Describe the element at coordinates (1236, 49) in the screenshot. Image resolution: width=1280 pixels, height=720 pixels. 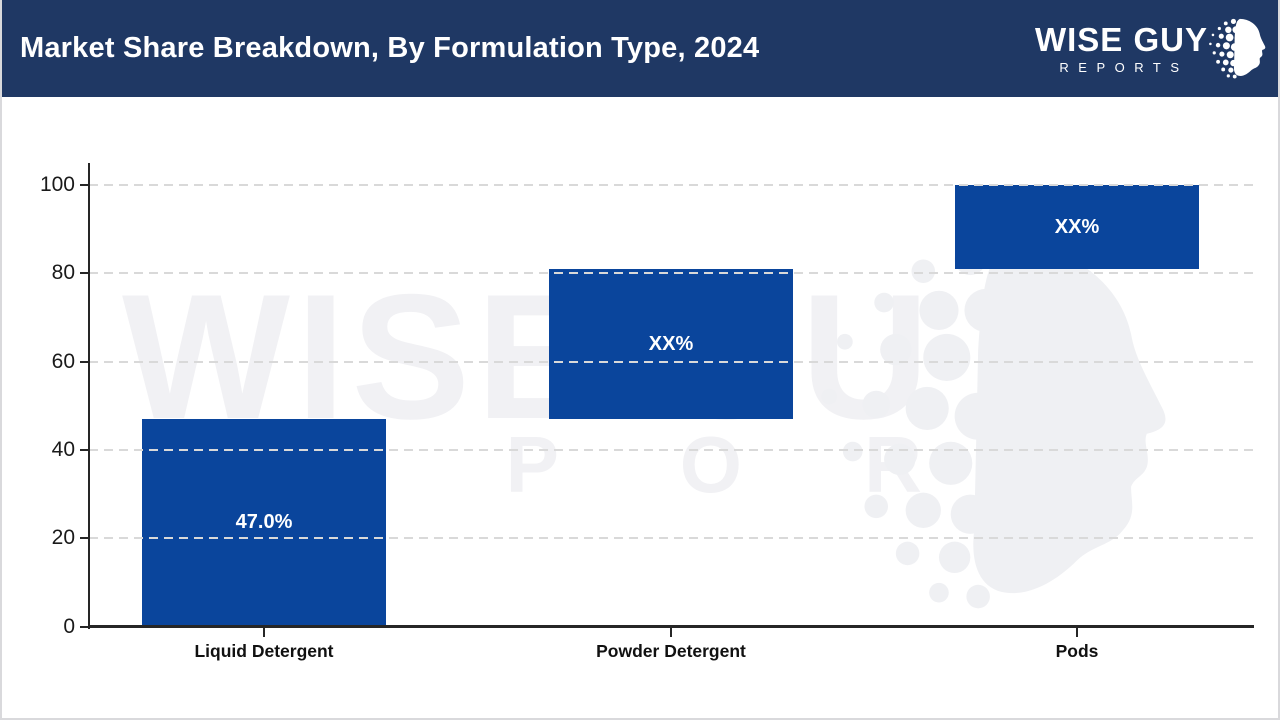
I see `wiseguy-head-icon` at that location.